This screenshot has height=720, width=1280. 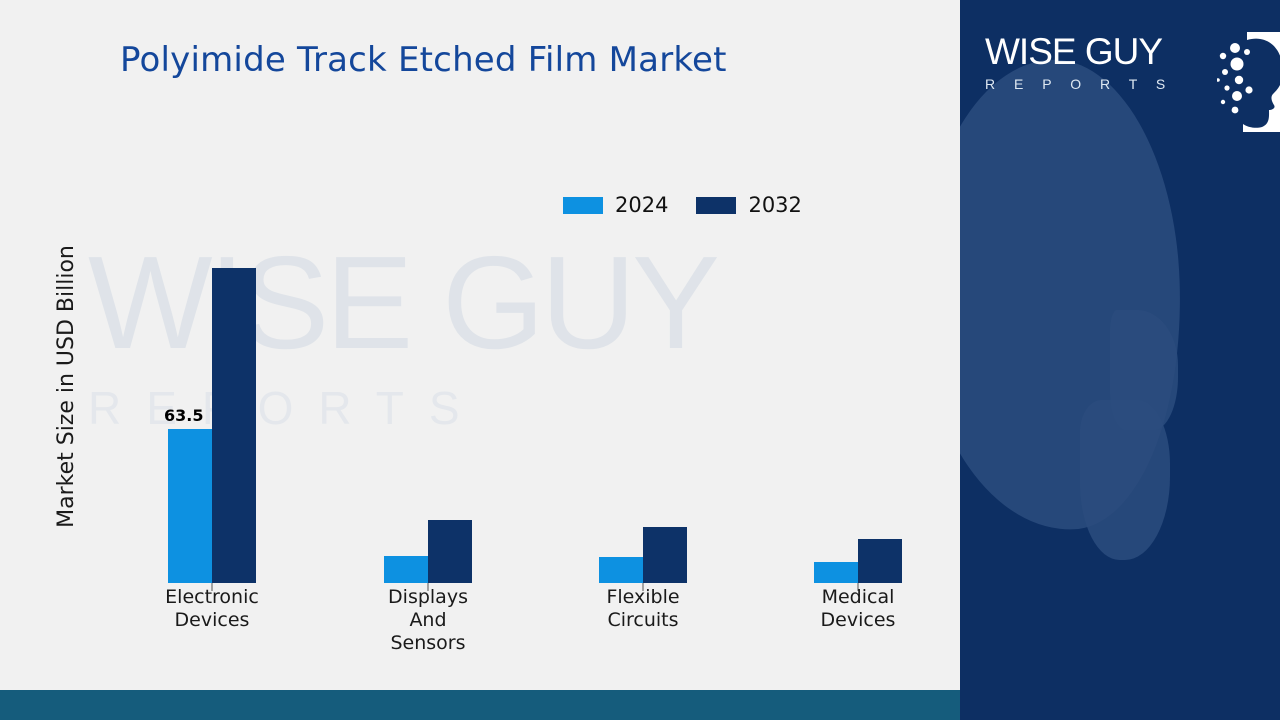 What do you see at coordinates (1248, 82) in the screenshot?
I see `head-profile-dots-icon` at bounding box center [1248, 82].